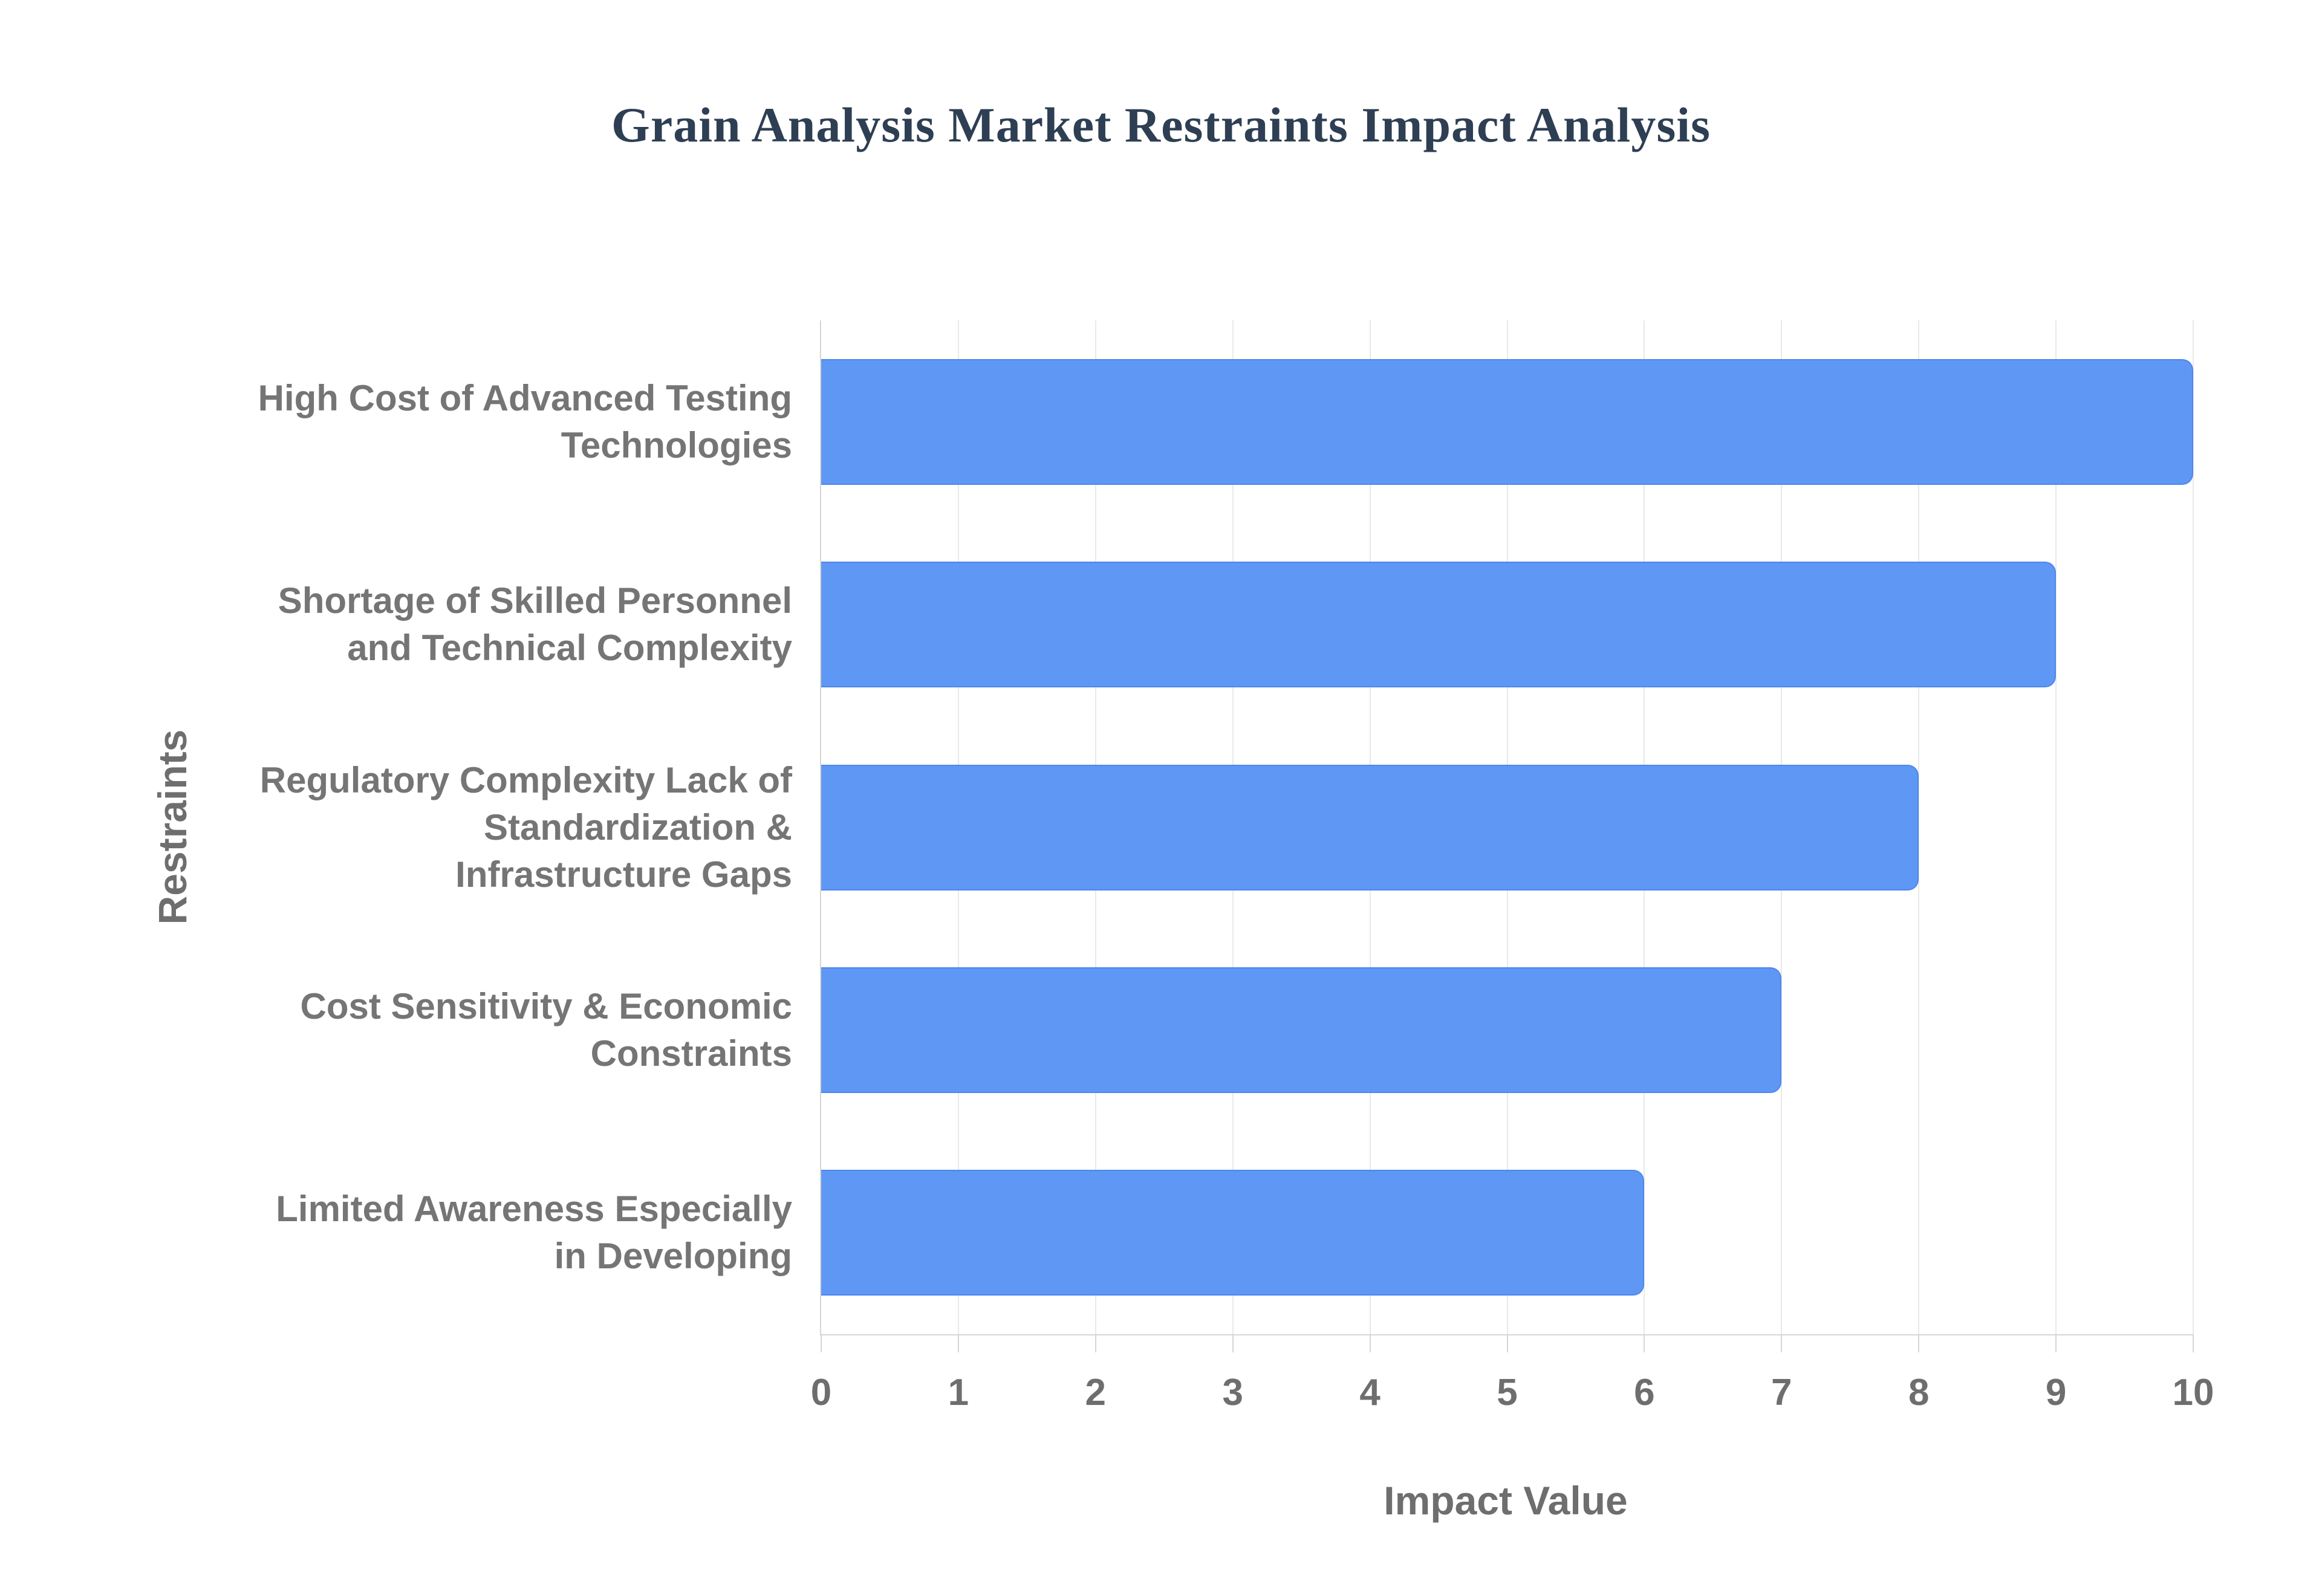 This screenshot has width=2322, height=1596. I want to click on x-tick-label-8: 8, so click(1919, 1392).